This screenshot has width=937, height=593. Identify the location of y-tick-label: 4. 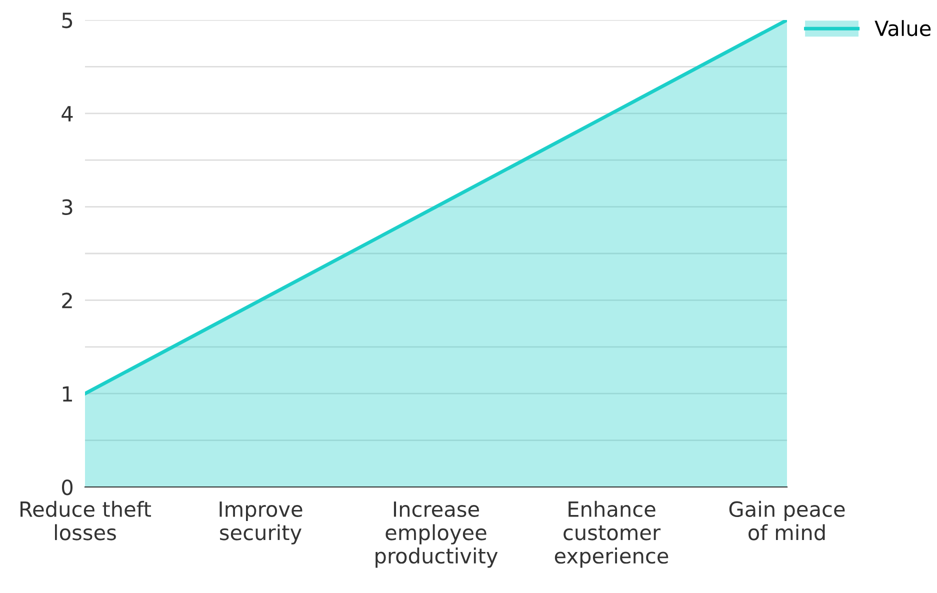
(67, 114).